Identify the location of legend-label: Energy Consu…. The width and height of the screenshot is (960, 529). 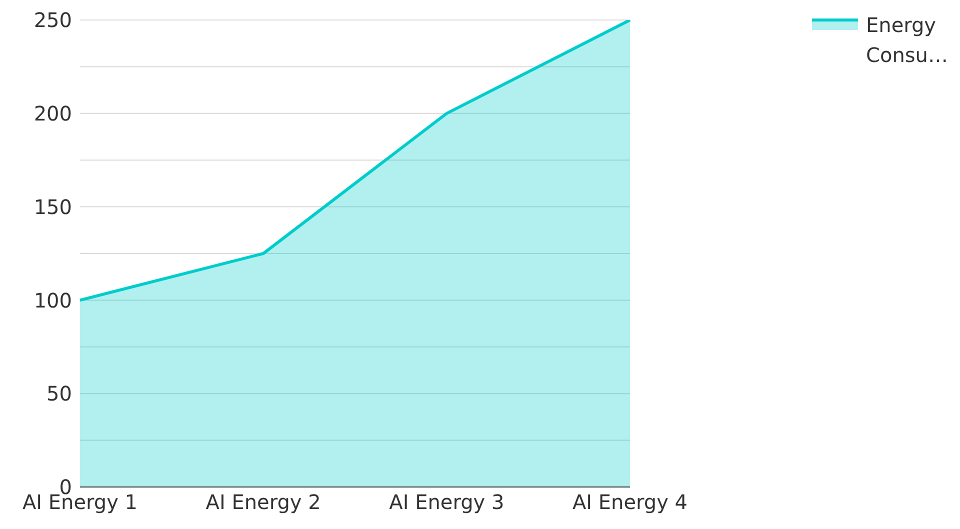
(907, 40).